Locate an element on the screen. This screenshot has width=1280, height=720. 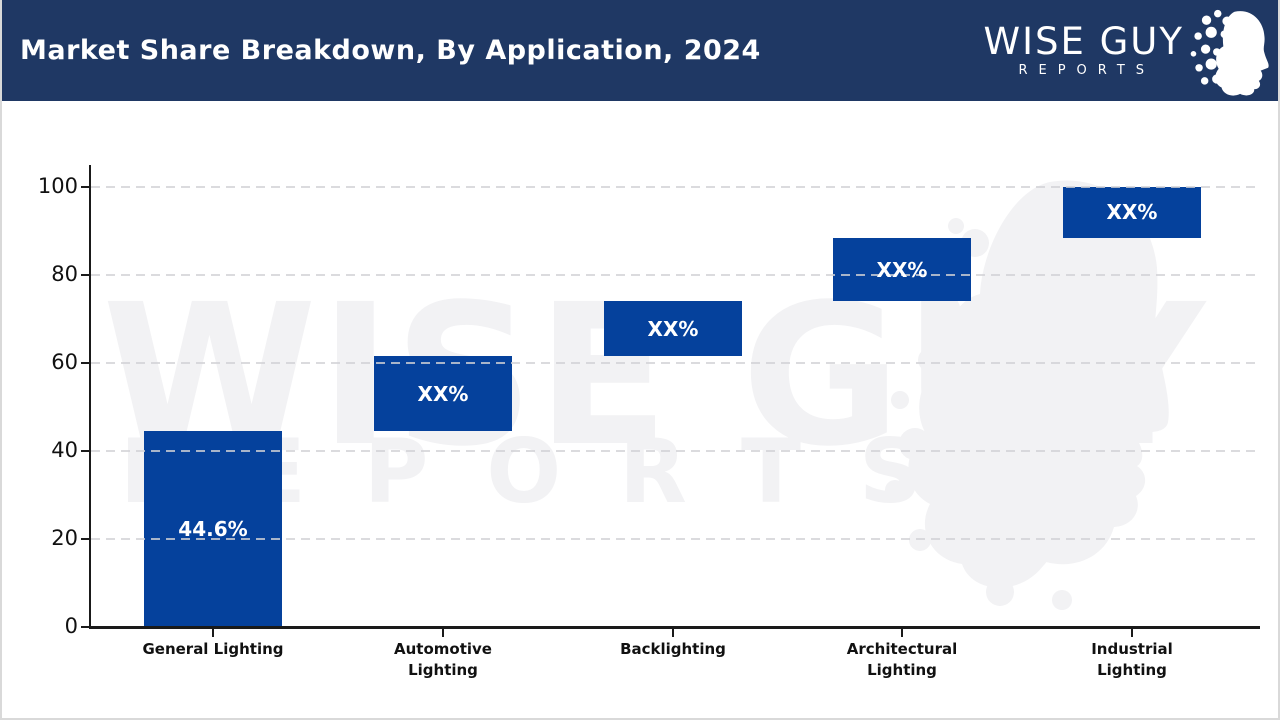
logo-title: WISE GUY is located at coordinates (1083, 41).